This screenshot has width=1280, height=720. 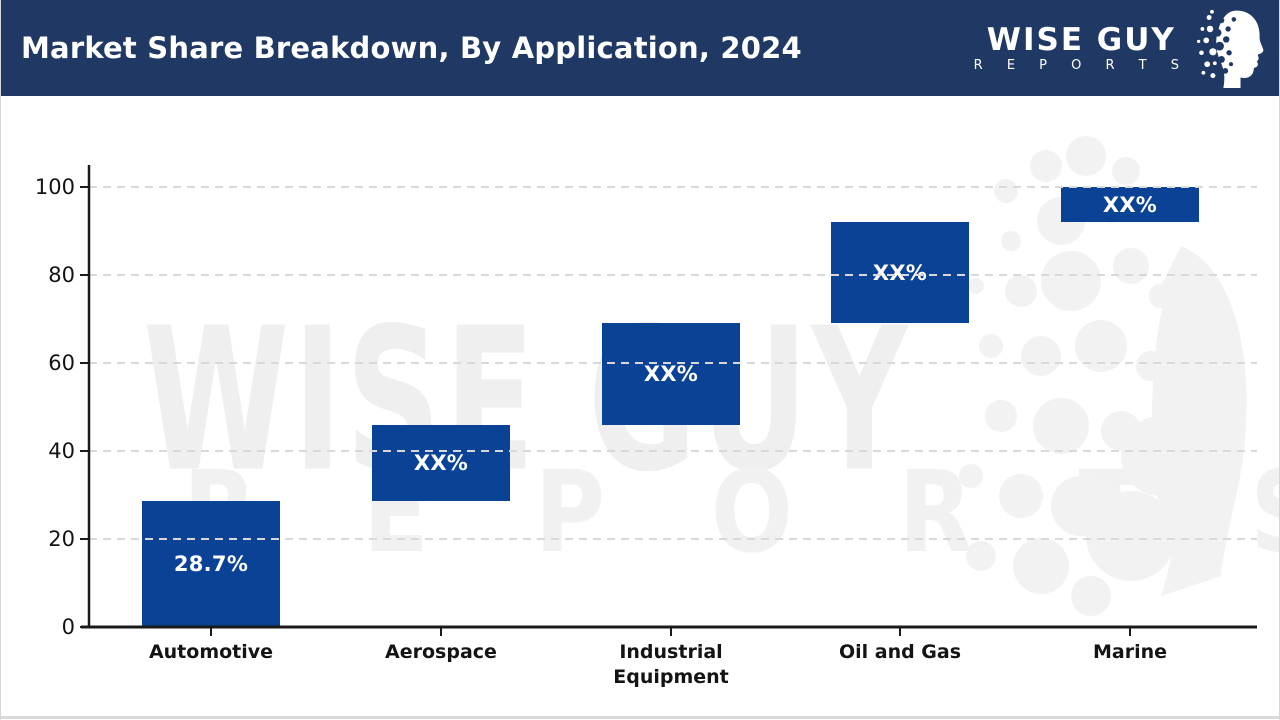 I want to click on logo-wordmark: WISE GUY, so click(x=1081, y=40).